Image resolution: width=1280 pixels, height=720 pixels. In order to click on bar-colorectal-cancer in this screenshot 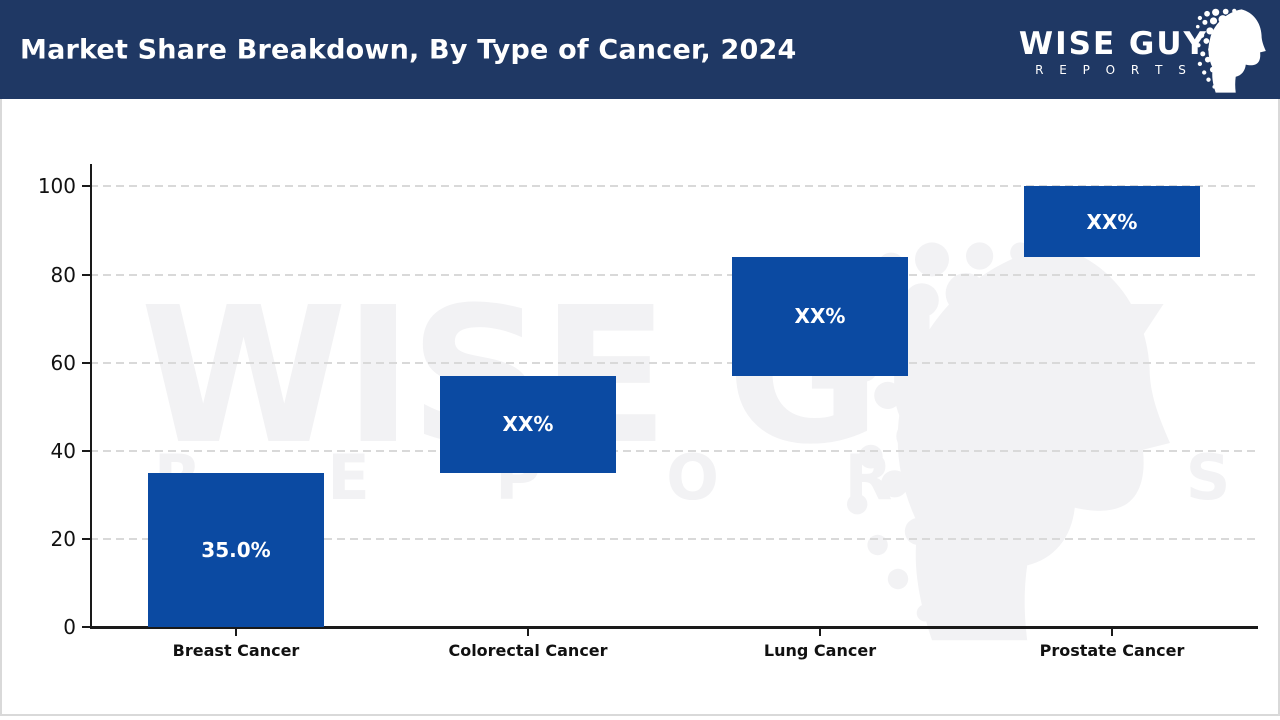, I will do `click(528, 424)`.